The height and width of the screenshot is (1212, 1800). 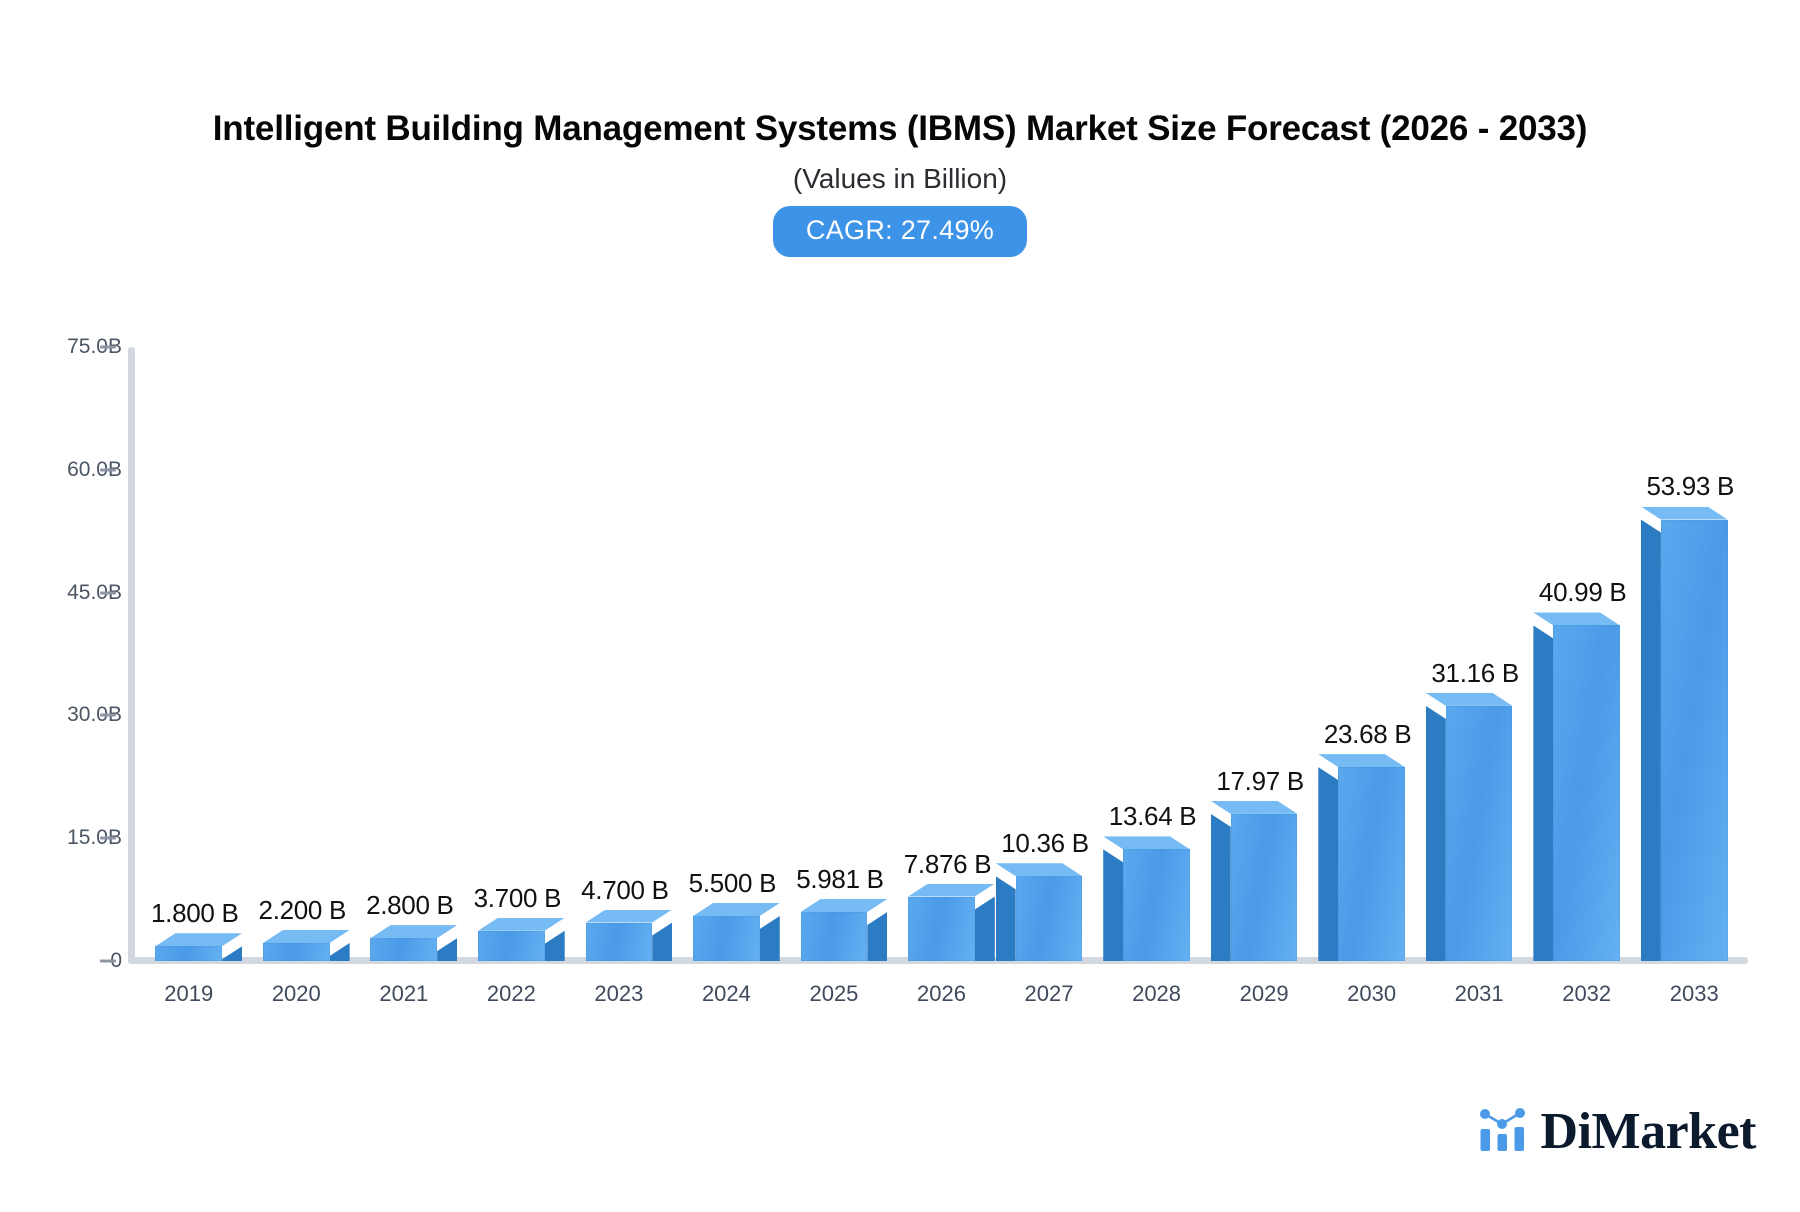 What do you see at coordinates (941, 993) in the screenshot?
I see `x-axis-tick-label: 2026` at bounding box center [941, 993].